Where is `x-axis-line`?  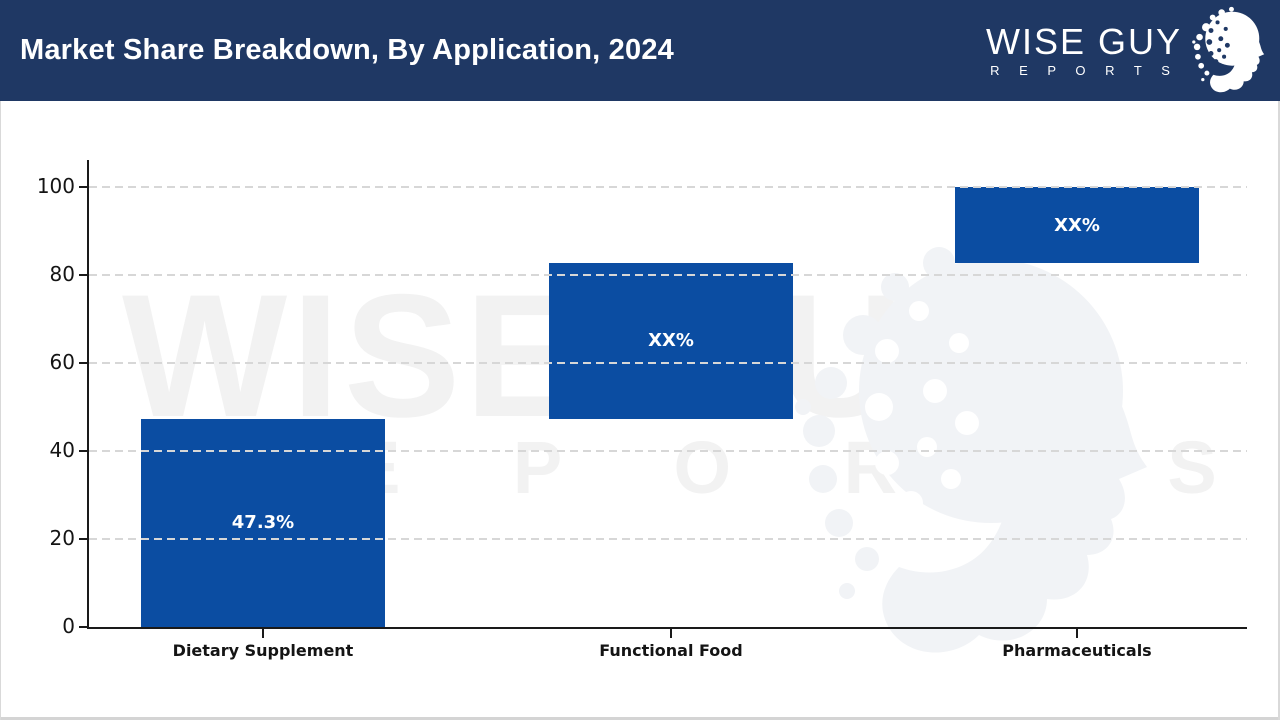
x-axis-line is located at coordinates (667, 628).